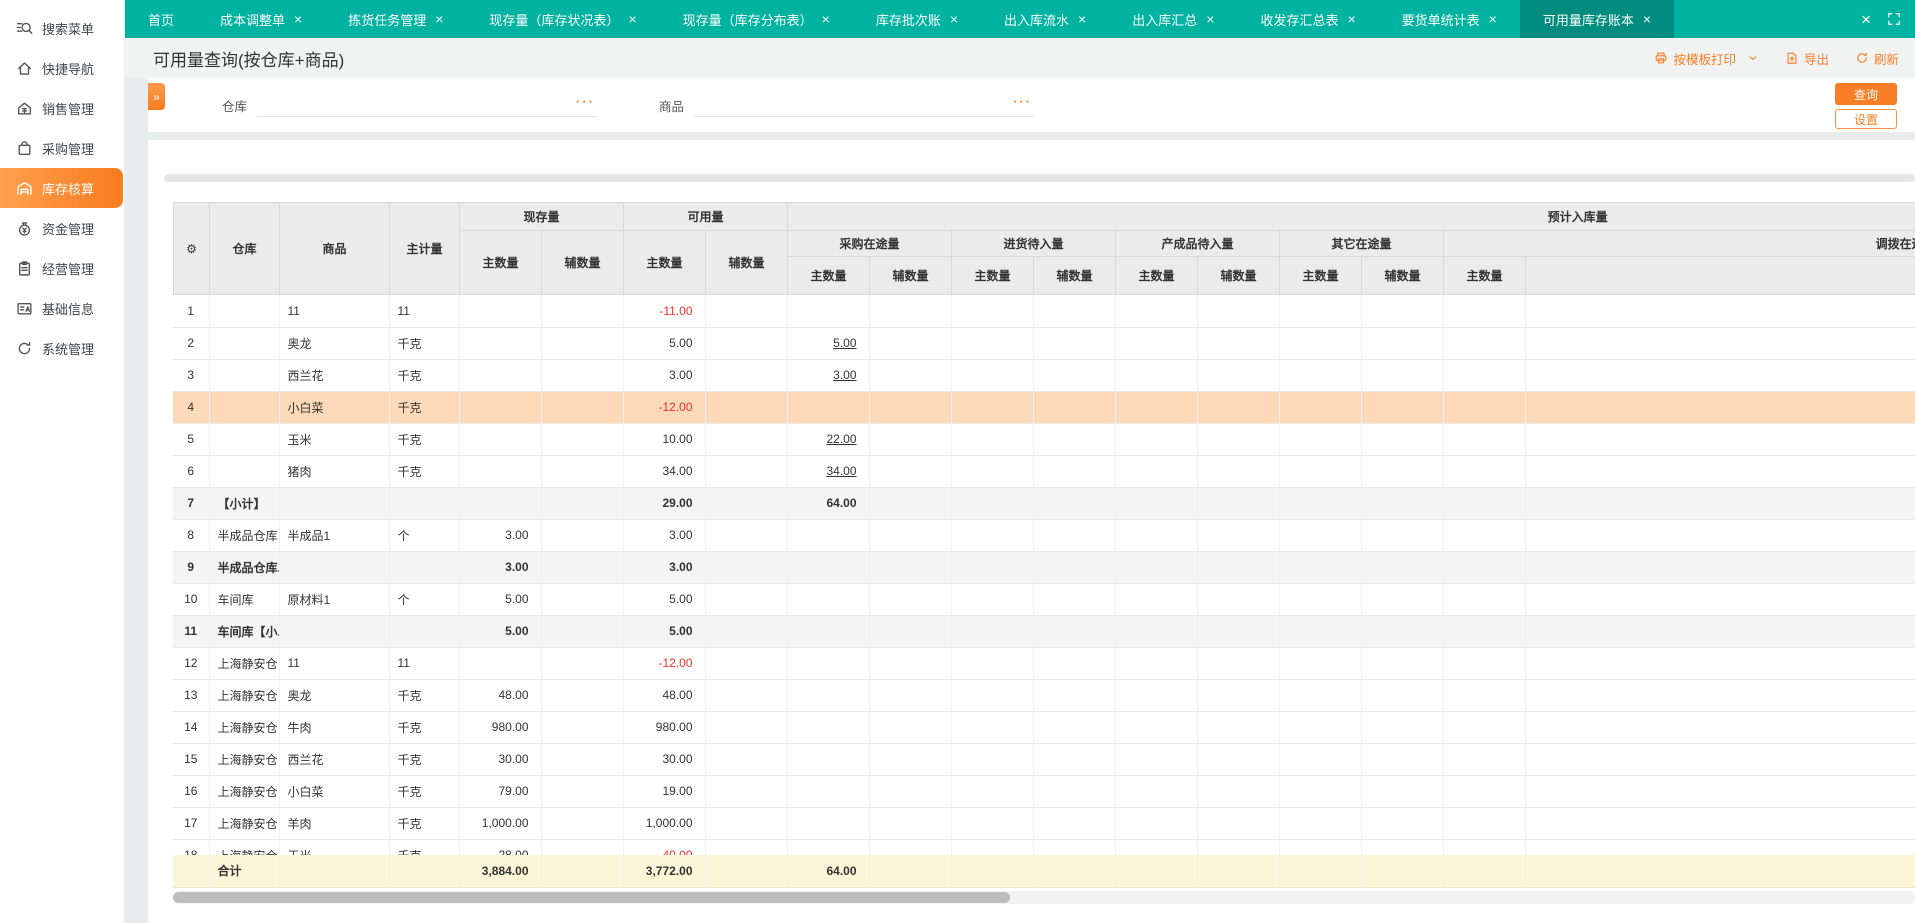  I want to click on tab-9: 收发存汇总表 ×, so click(1307, 19).